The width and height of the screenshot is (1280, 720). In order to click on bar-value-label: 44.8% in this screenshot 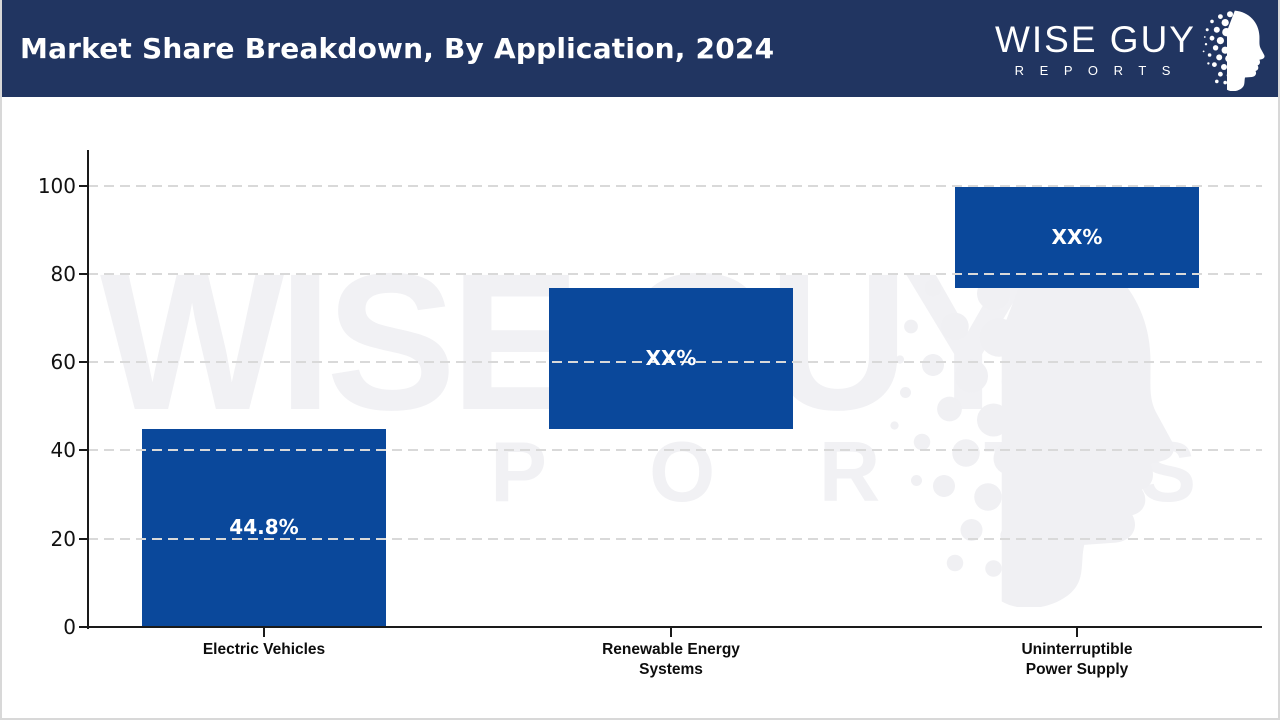, I will do `click(264, 527)`.